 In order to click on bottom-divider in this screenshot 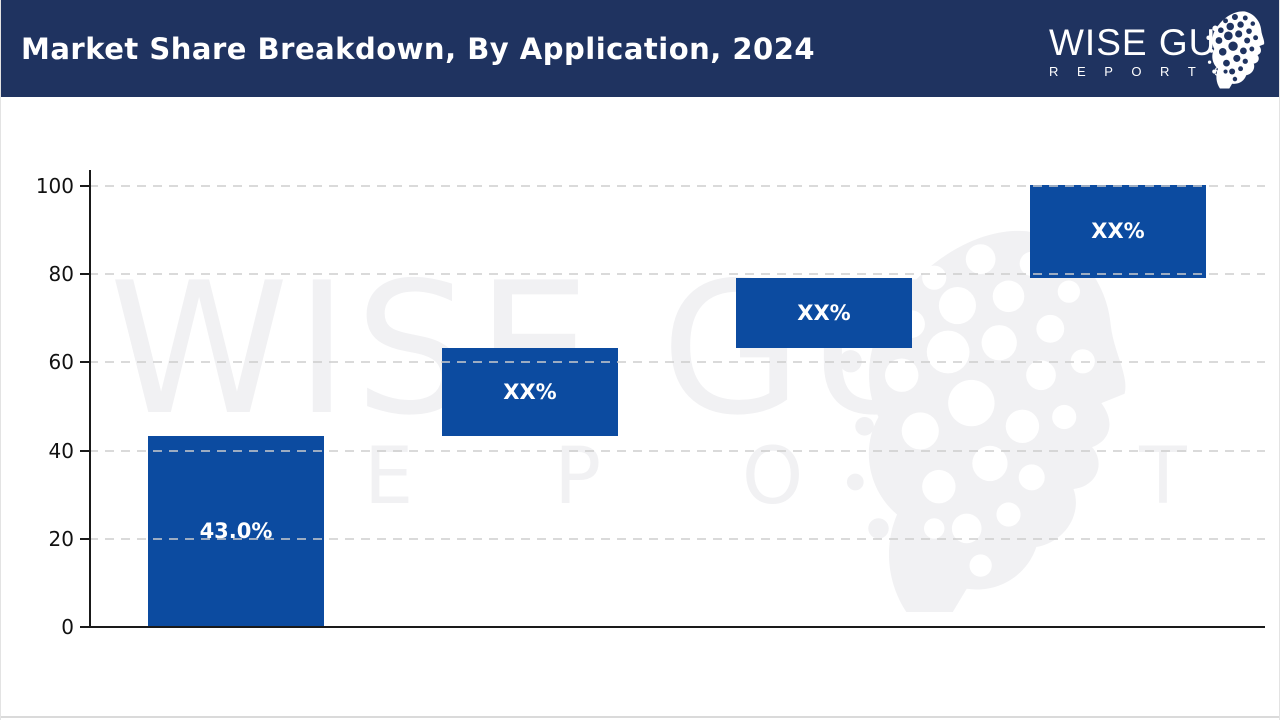, I will do `click(640, 717)`.